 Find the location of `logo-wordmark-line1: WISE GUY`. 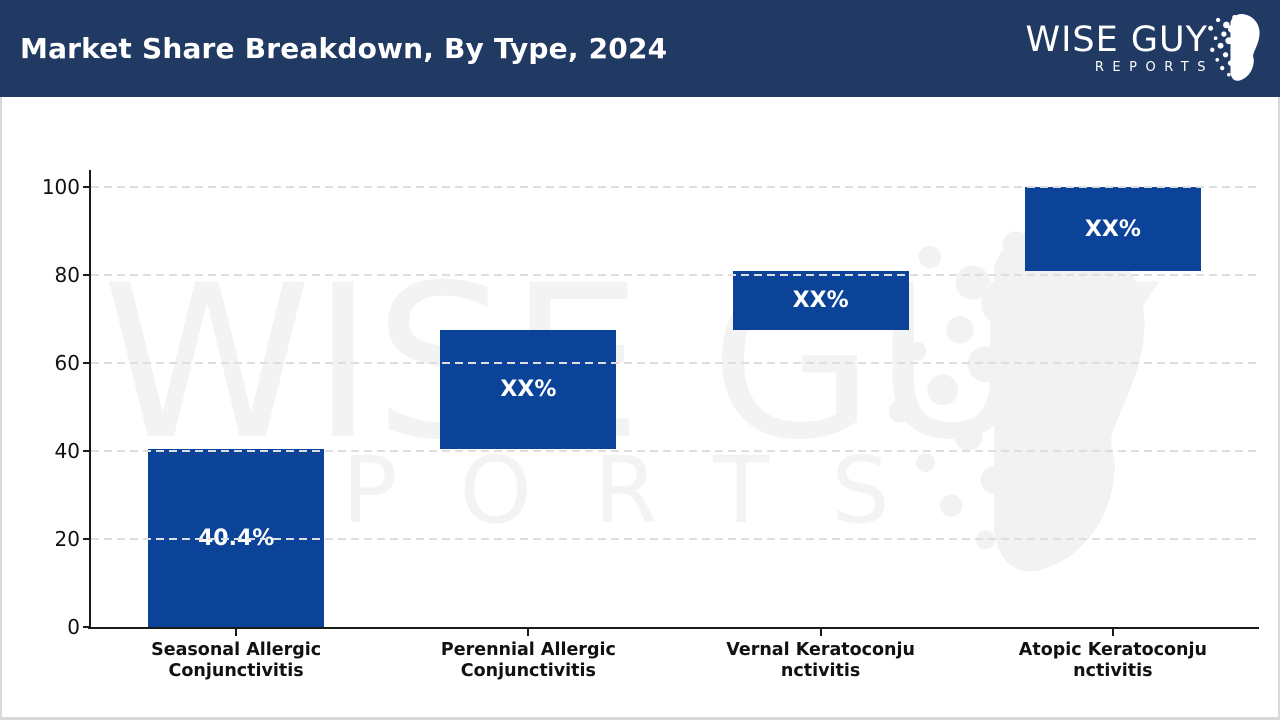

logo-wordmark-line1: WISE GUY is located at coordinates (1116, 40).